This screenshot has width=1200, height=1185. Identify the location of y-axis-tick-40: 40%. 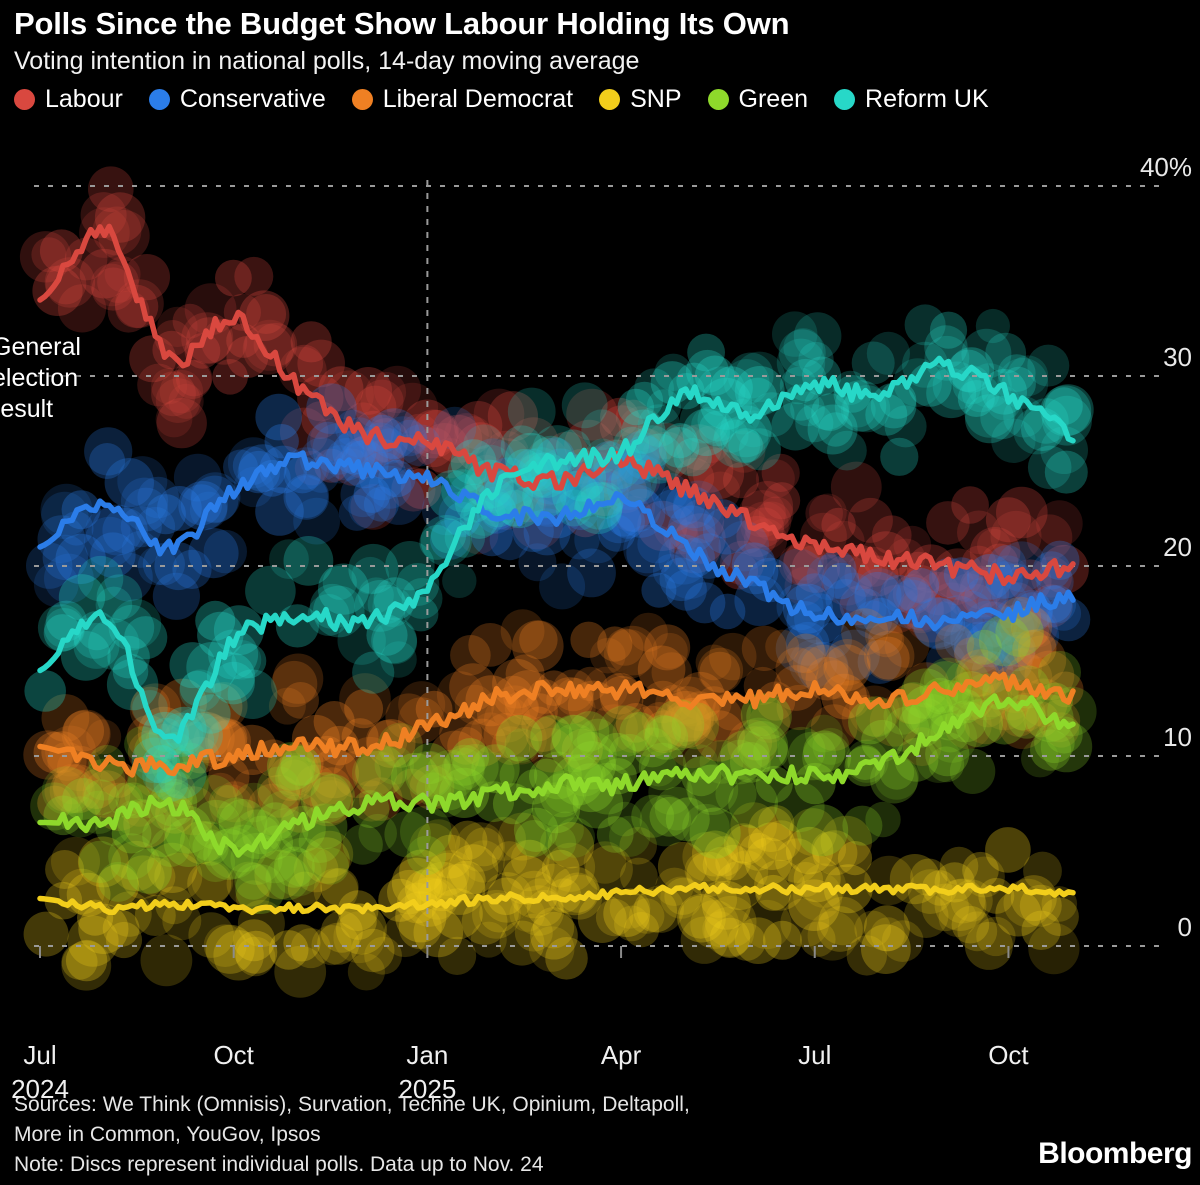
(1165, 167).